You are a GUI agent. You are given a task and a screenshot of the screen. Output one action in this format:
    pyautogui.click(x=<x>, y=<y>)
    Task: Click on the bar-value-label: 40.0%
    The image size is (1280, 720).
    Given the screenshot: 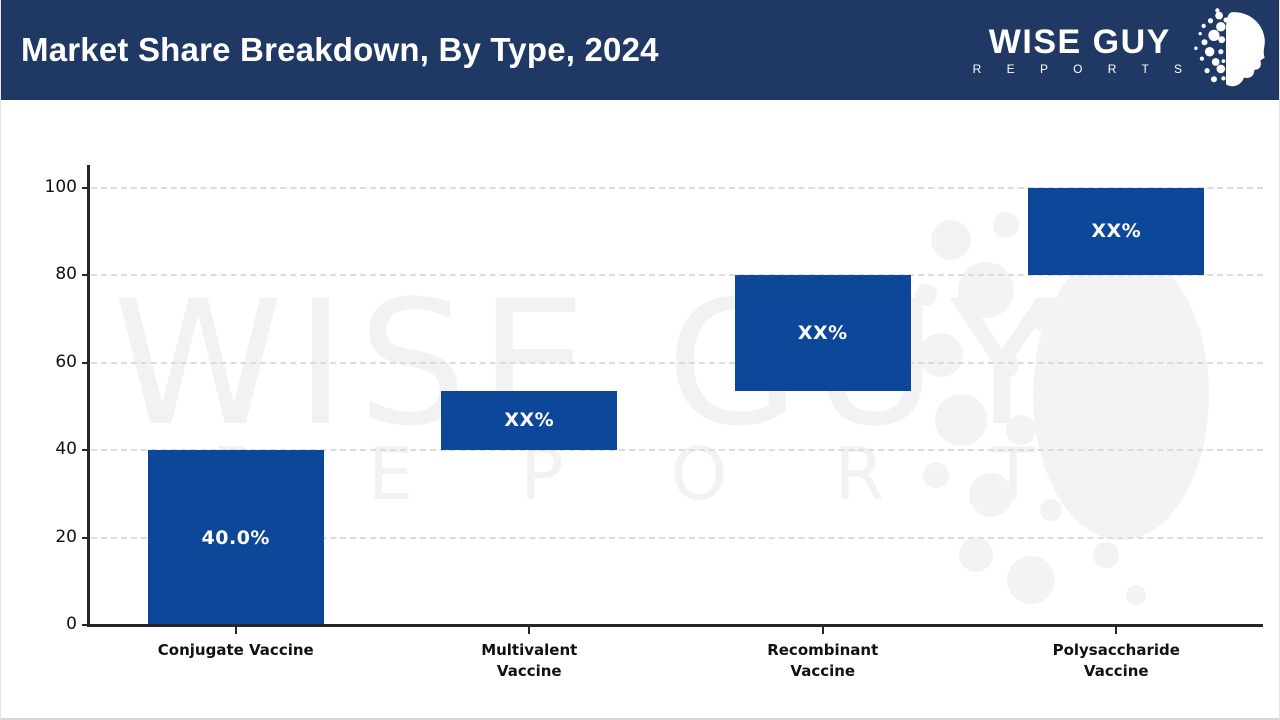 What is the action you would take?
    pyautogui.click(x=235, y=537)
    